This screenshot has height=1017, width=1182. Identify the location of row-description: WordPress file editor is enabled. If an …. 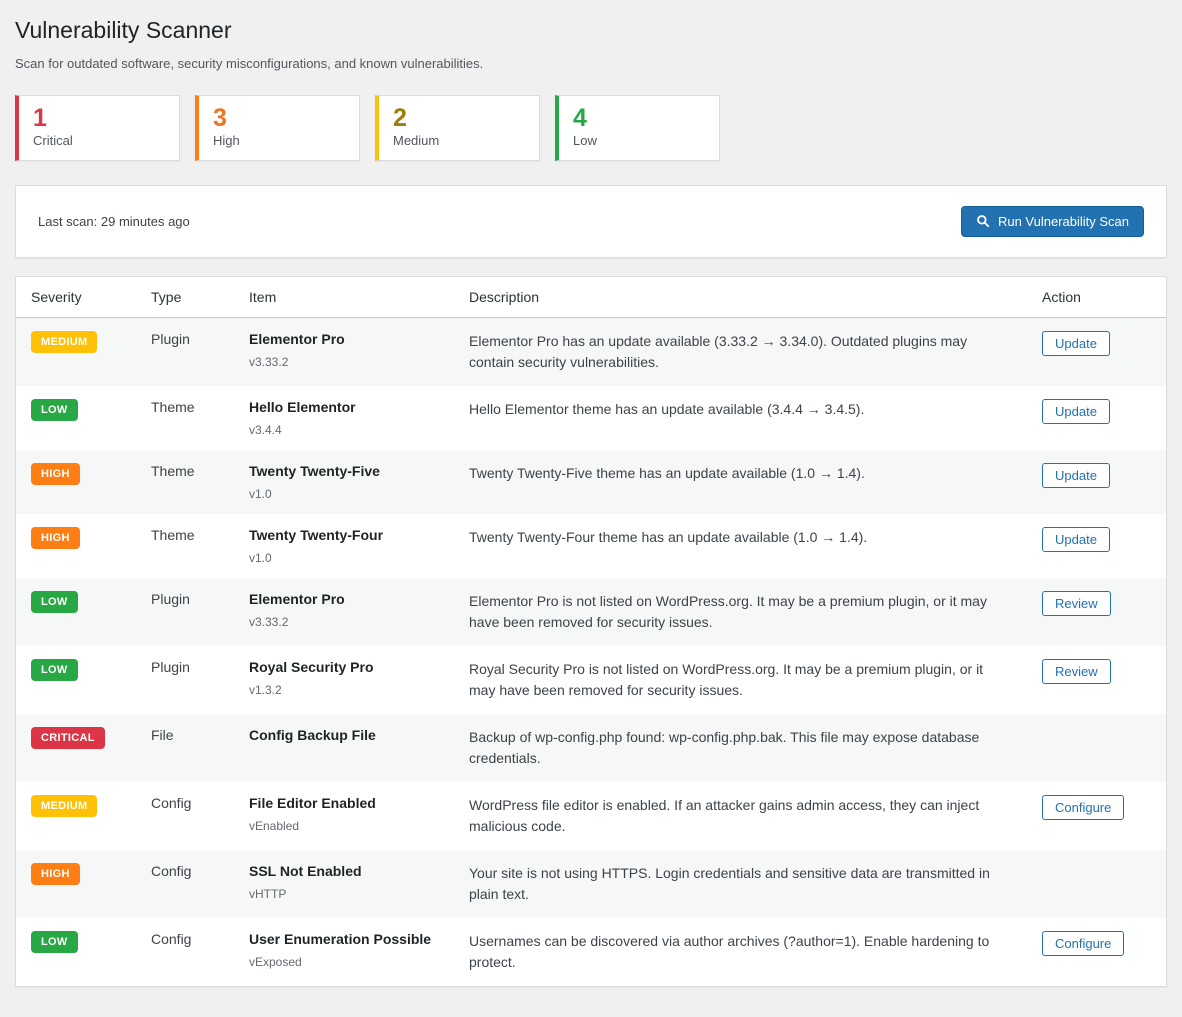
(724, 815).